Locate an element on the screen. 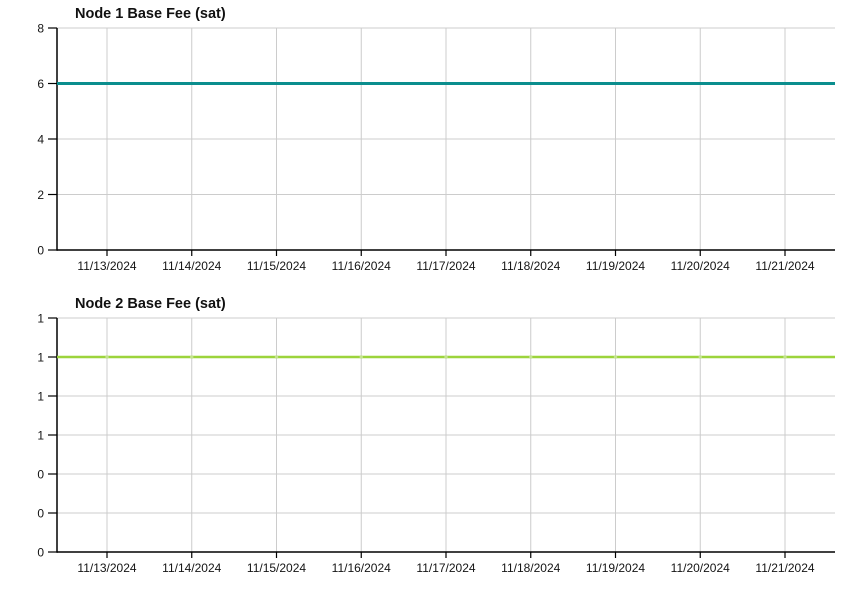 Image resolution: width=860 pixels, height=600 pixels. chart-title: Node 2 Base Fee (sat) is located at coordinates (150, 304).